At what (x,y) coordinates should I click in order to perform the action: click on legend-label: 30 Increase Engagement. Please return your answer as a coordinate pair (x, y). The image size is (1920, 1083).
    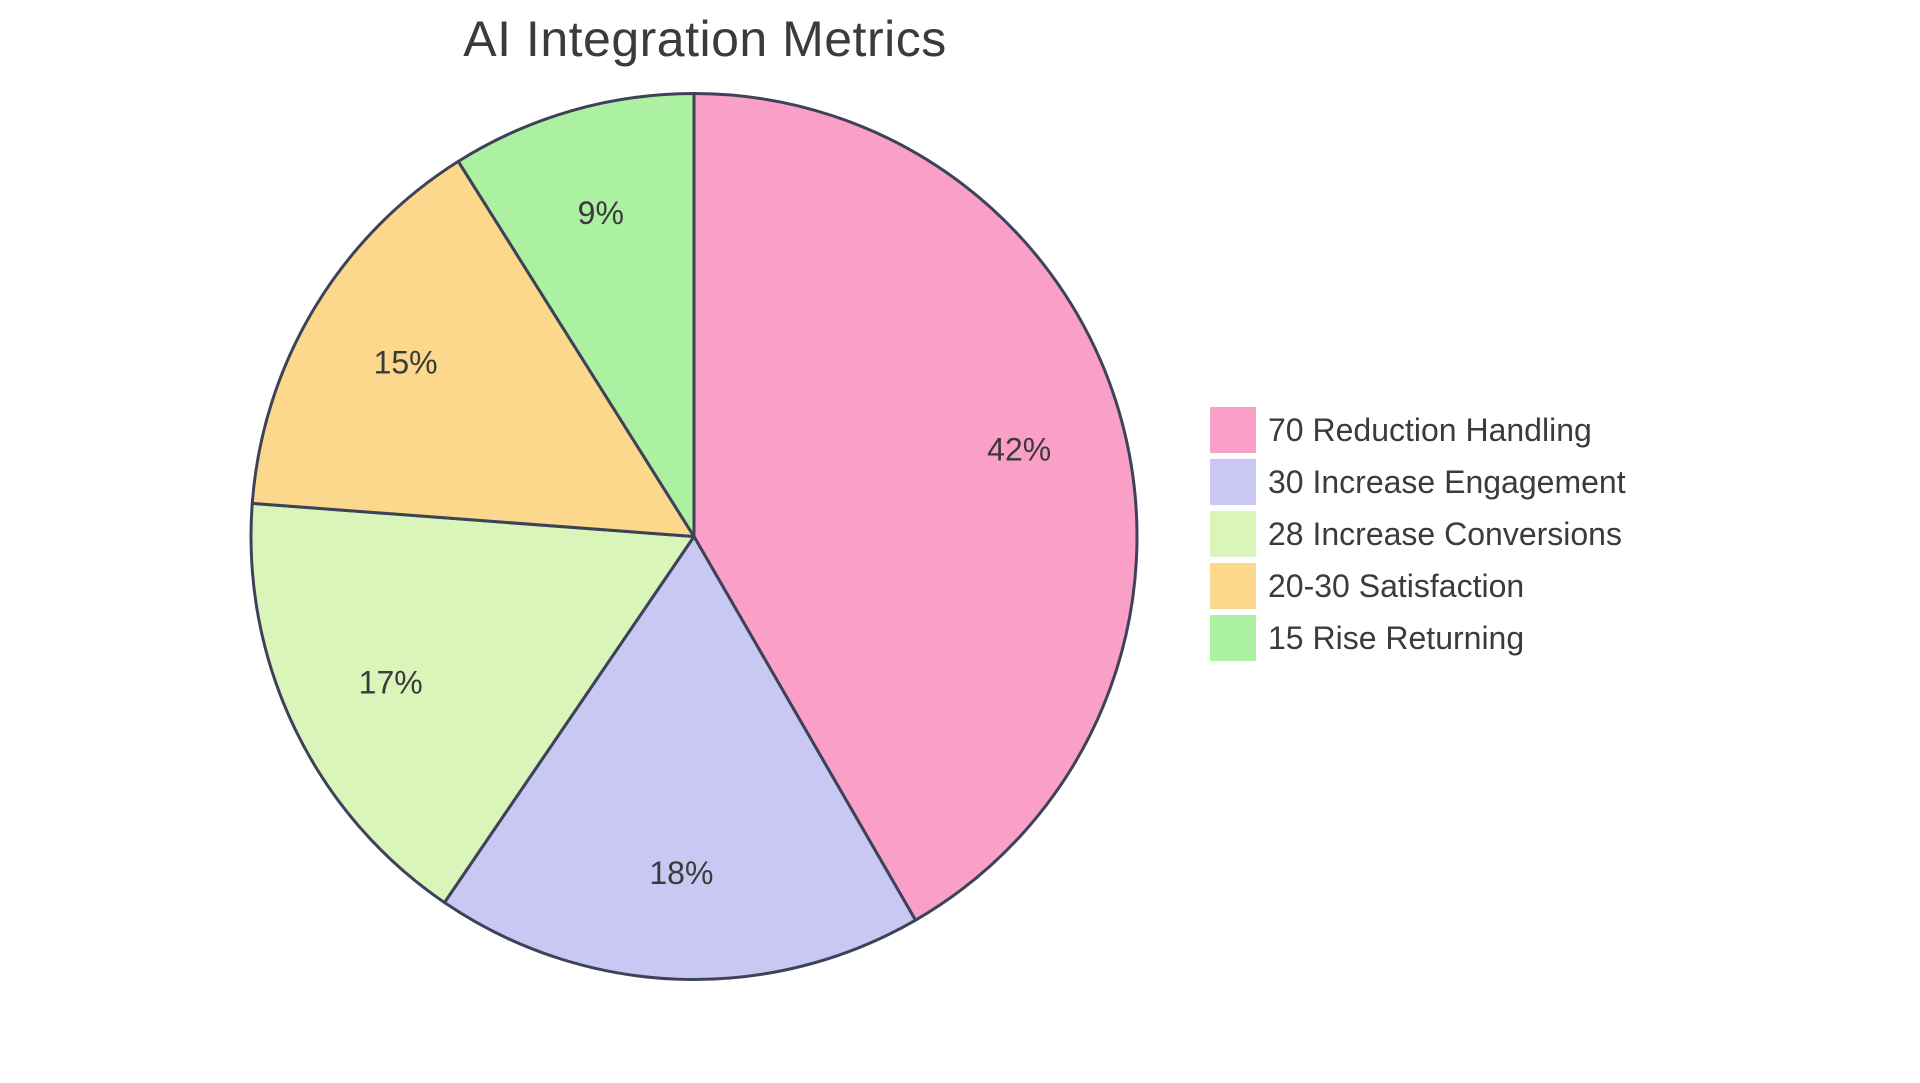
    Looking at the image, I should click on (1447, 481).